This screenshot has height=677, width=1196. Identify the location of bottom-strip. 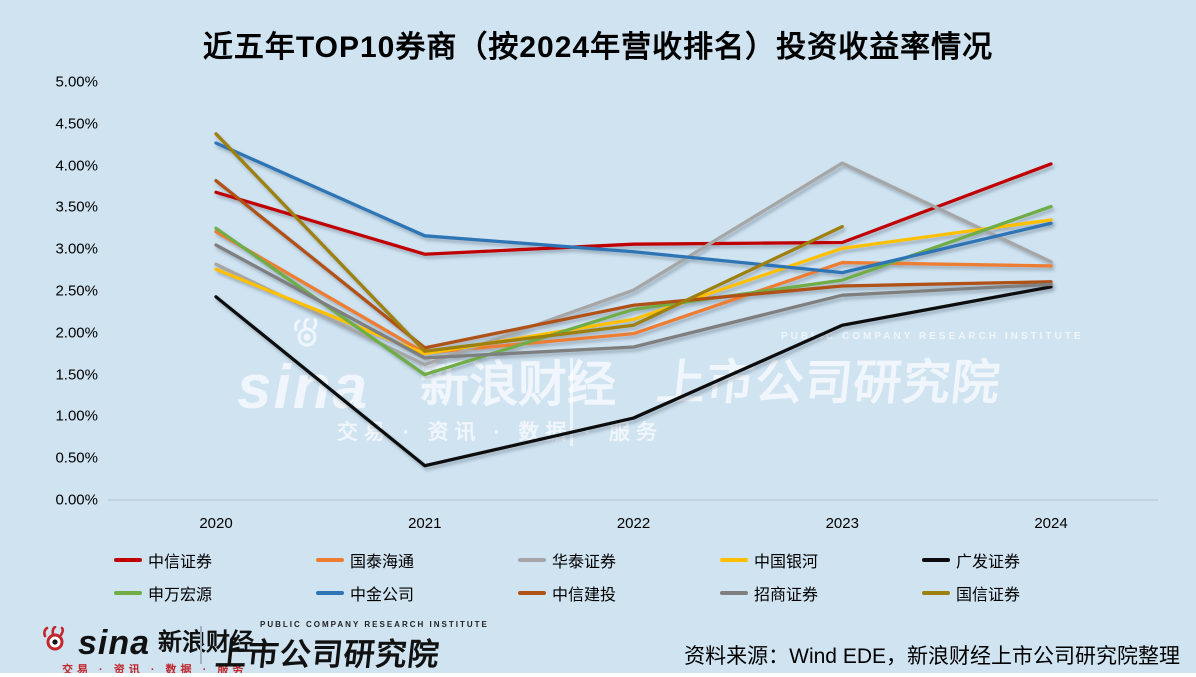
(598, 675).